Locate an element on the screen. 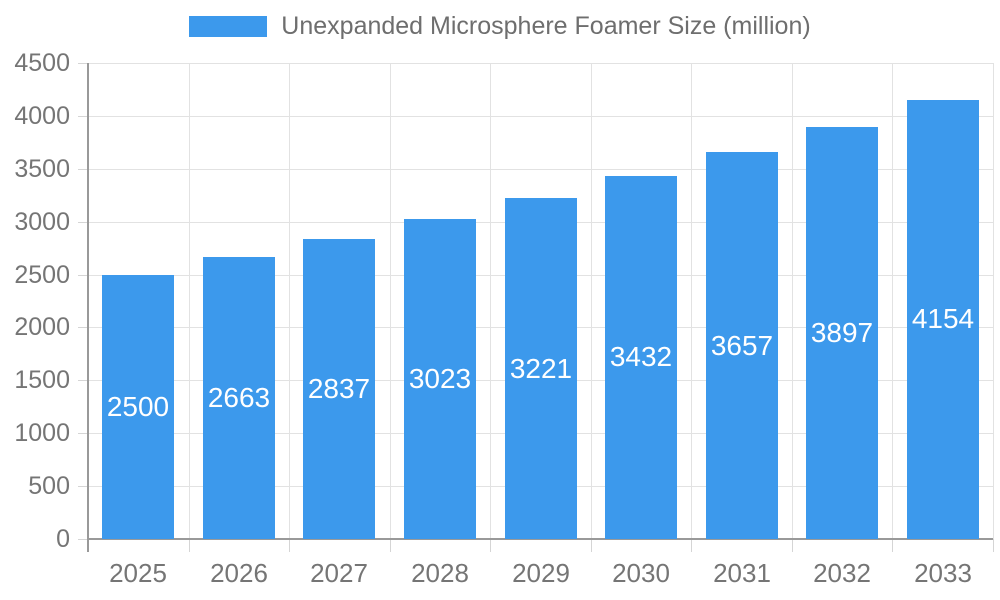 This screenshot has width=1000, height=600. y-tick-label: 4500 is located at coordinates (42, 63).